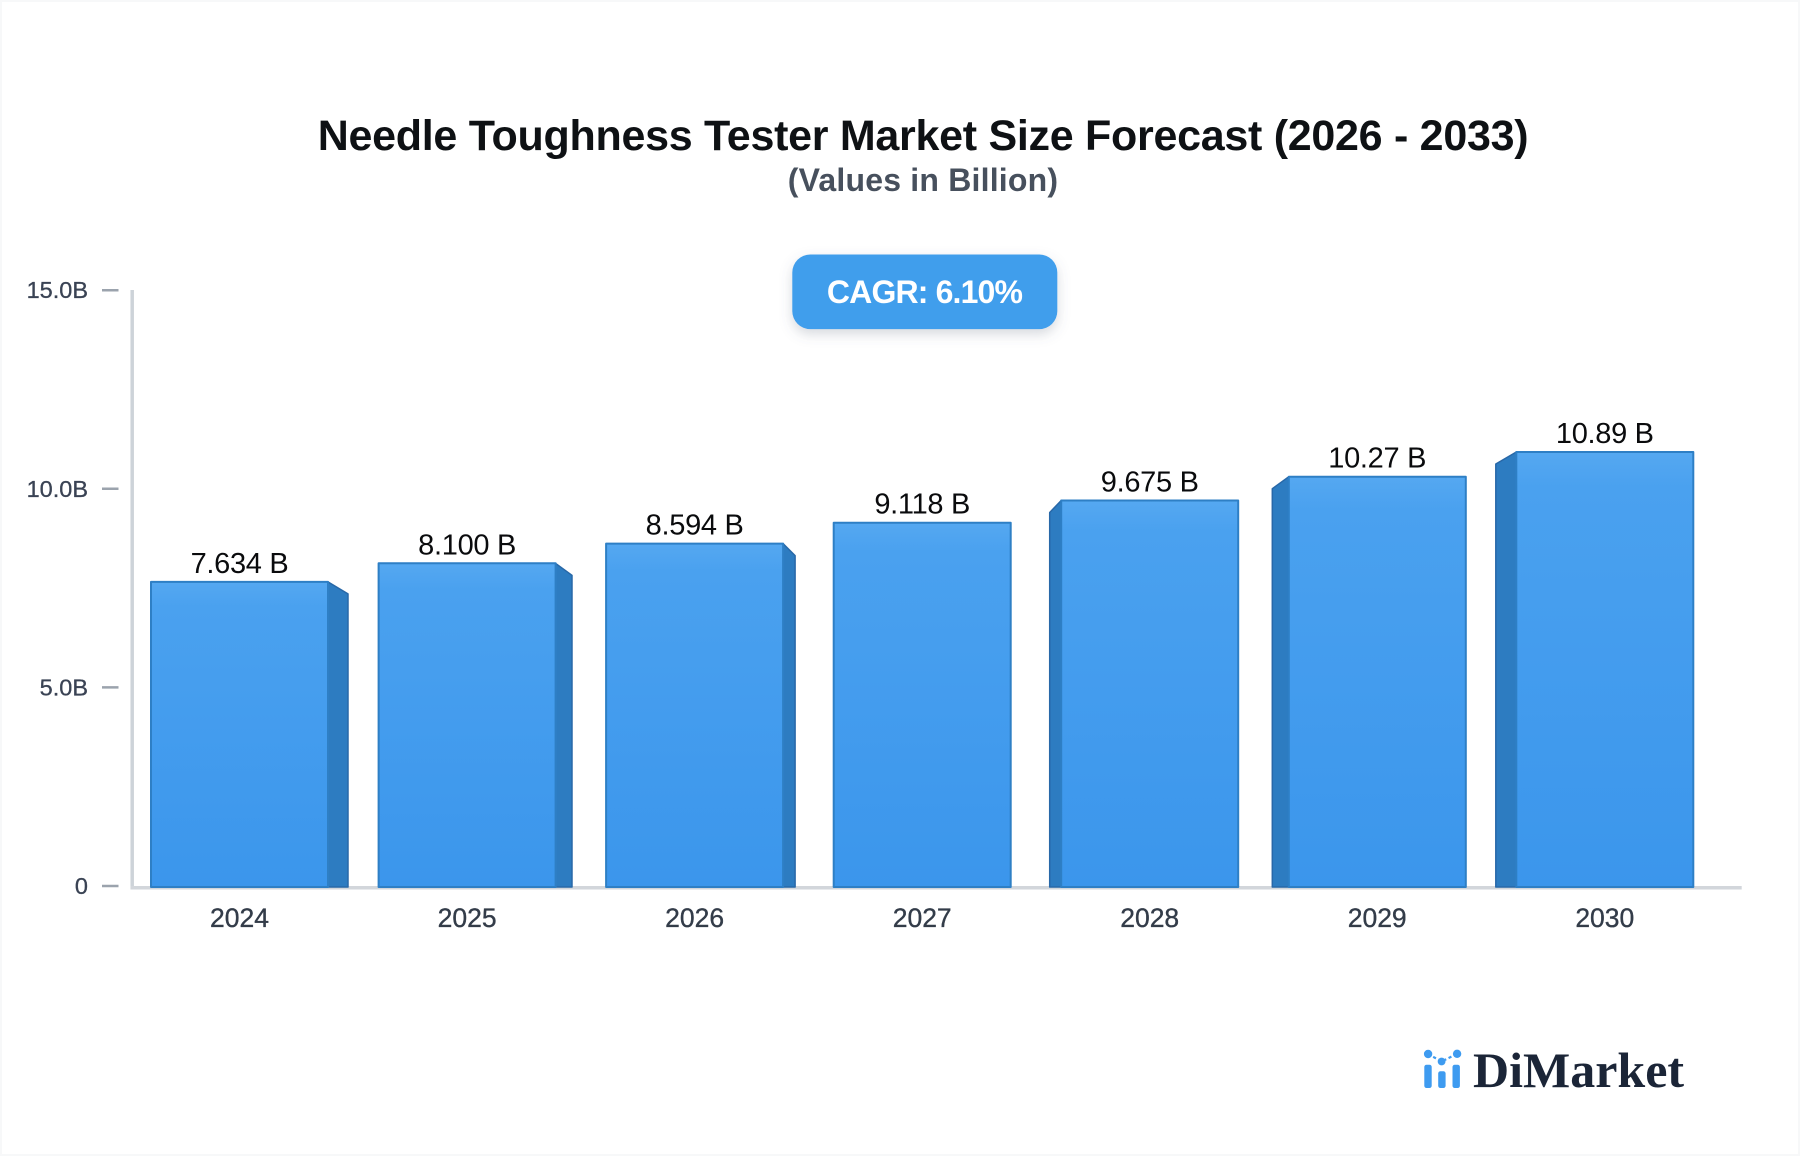 The image size is (1800, 1156). I want to click on svg-text: 5.0B, so click(64, 687).